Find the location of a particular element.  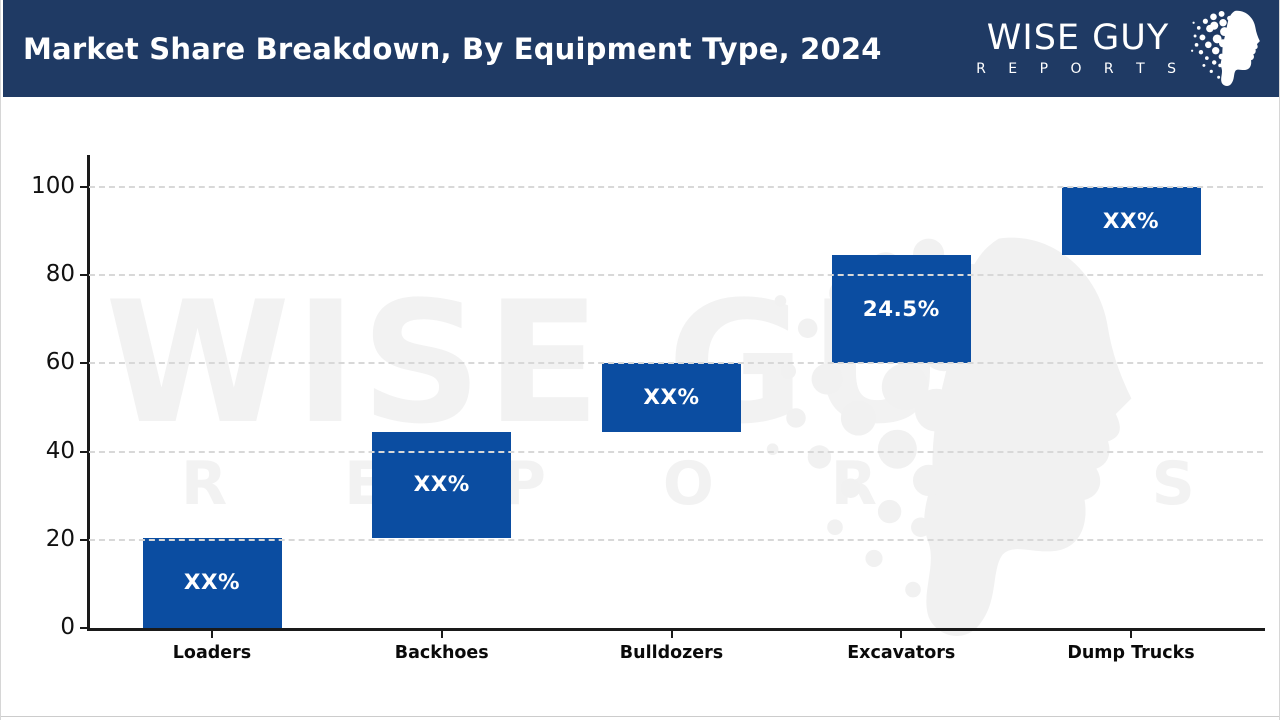

logo-text: WISE GUY R E P O R T S is located at coordinates (1078, 47).